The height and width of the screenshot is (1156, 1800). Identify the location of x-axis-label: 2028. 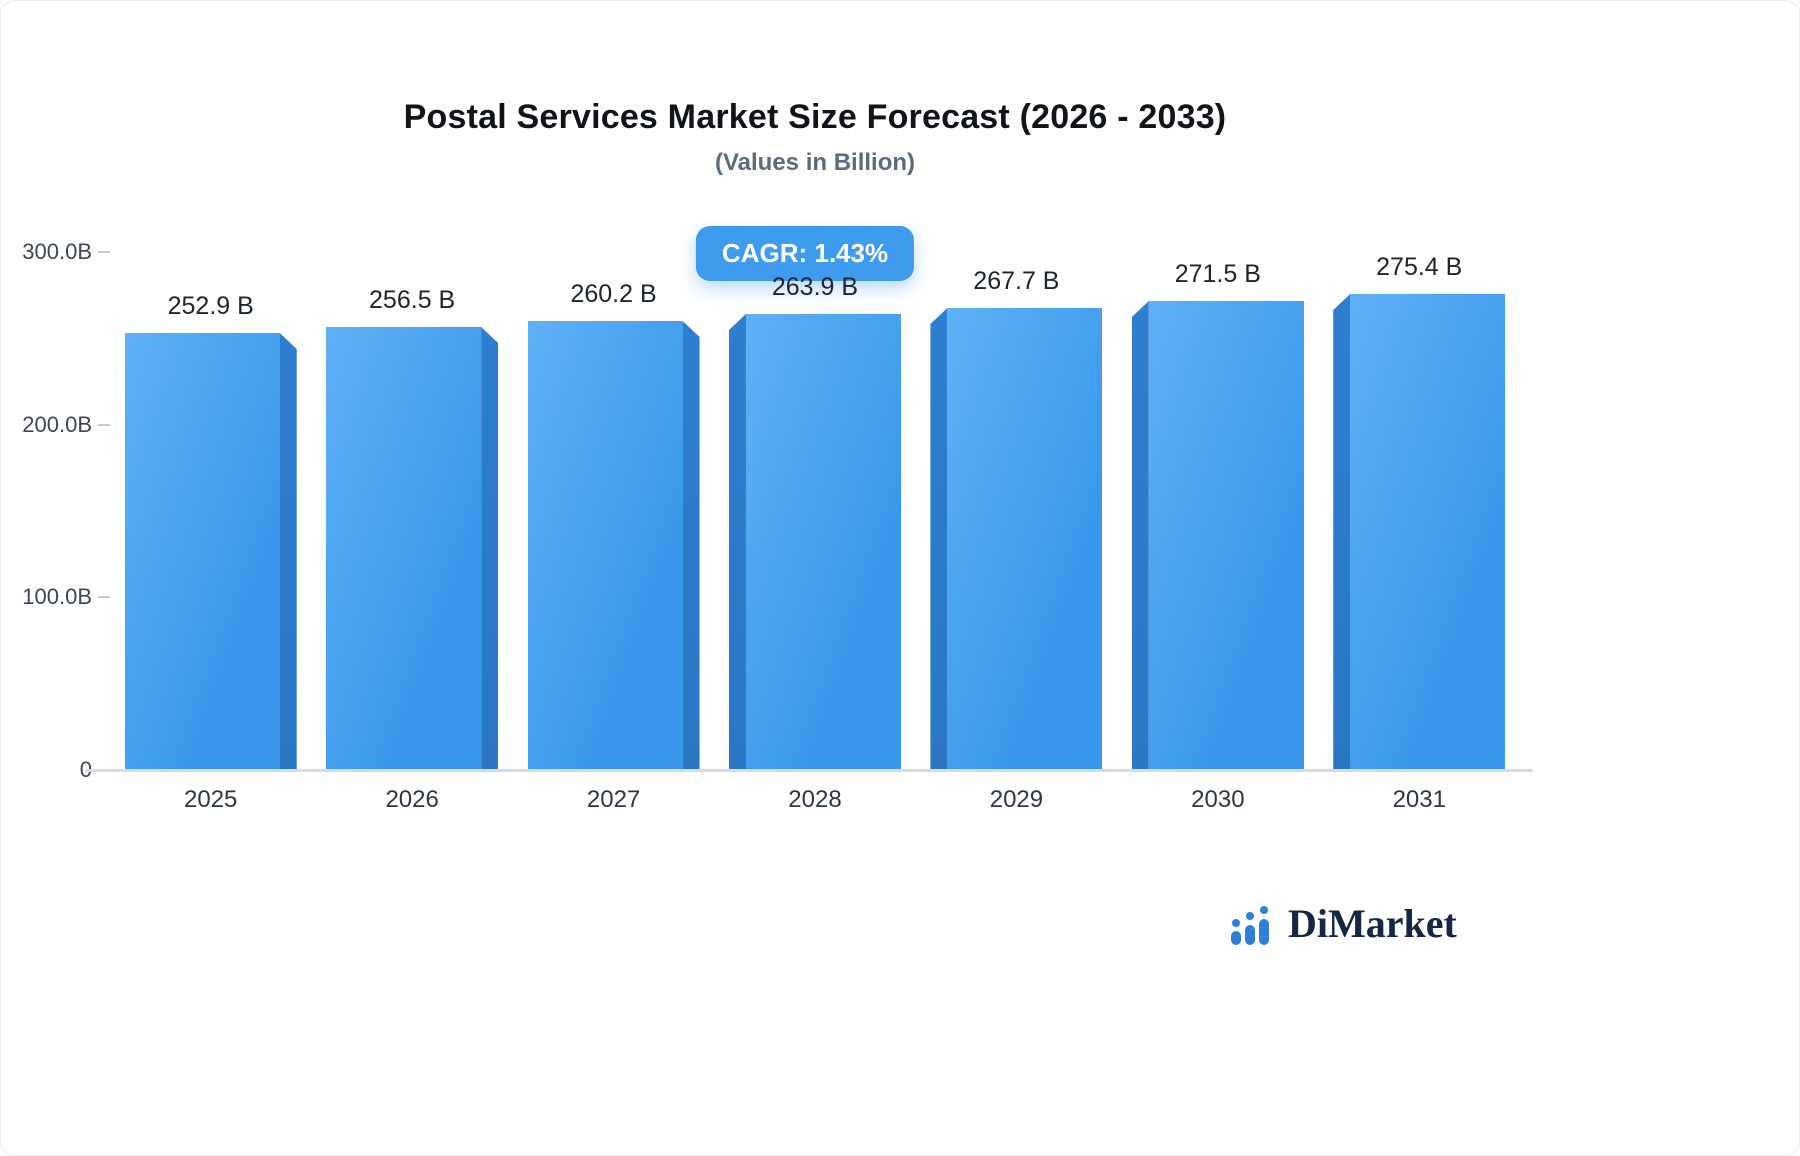
(815, 799).